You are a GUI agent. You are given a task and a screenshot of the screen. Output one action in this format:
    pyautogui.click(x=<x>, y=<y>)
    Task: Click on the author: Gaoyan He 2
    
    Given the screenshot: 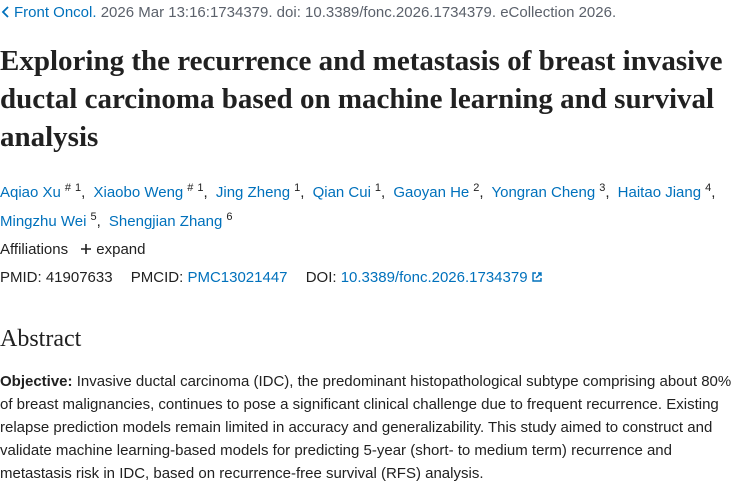 What is the action you would take?
    pyautogui.click(x=440, y=191)
    